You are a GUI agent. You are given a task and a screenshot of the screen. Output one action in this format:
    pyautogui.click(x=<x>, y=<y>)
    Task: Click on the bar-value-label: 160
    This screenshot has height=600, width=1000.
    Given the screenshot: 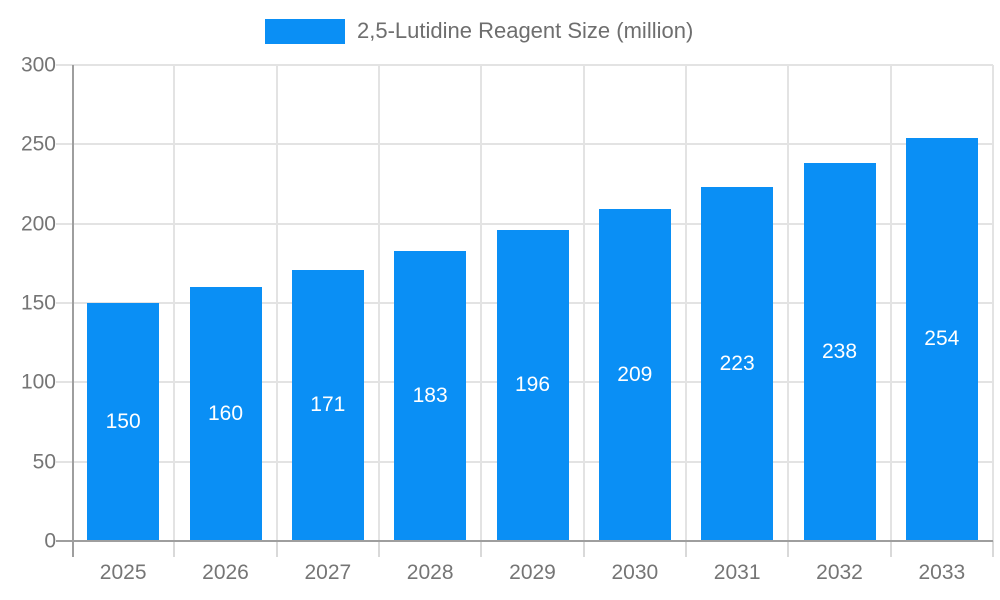 What is the action you would take?
    pyautogui.click(x=225, y=414)
    